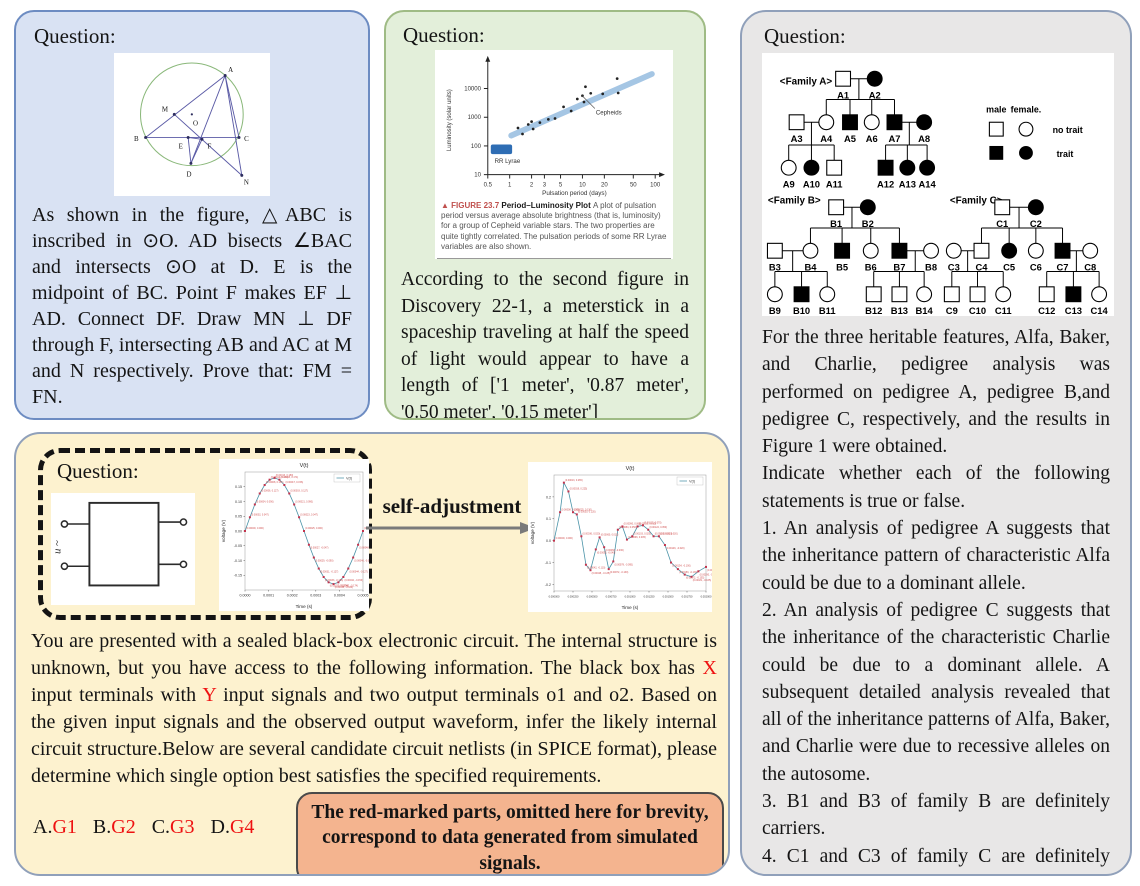  What do you see at coordinates (996, 109) in the screenshot?
I see `svg-text: male` at bounding box center [996, 109].